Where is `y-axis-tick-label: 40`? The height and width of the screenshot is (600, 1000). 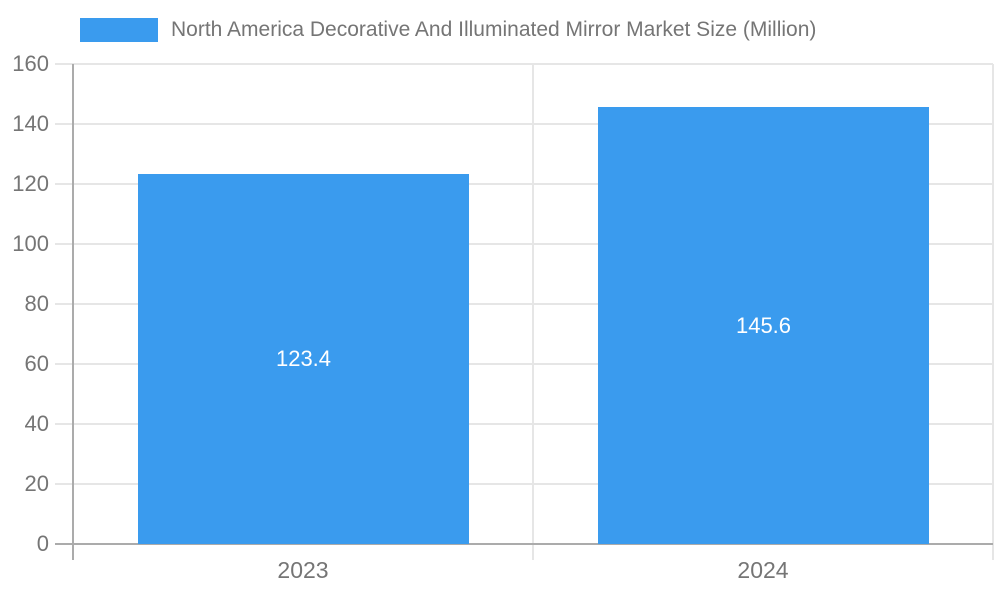 y-axis-tick-label: 40 is located at coordinates (36, 423).